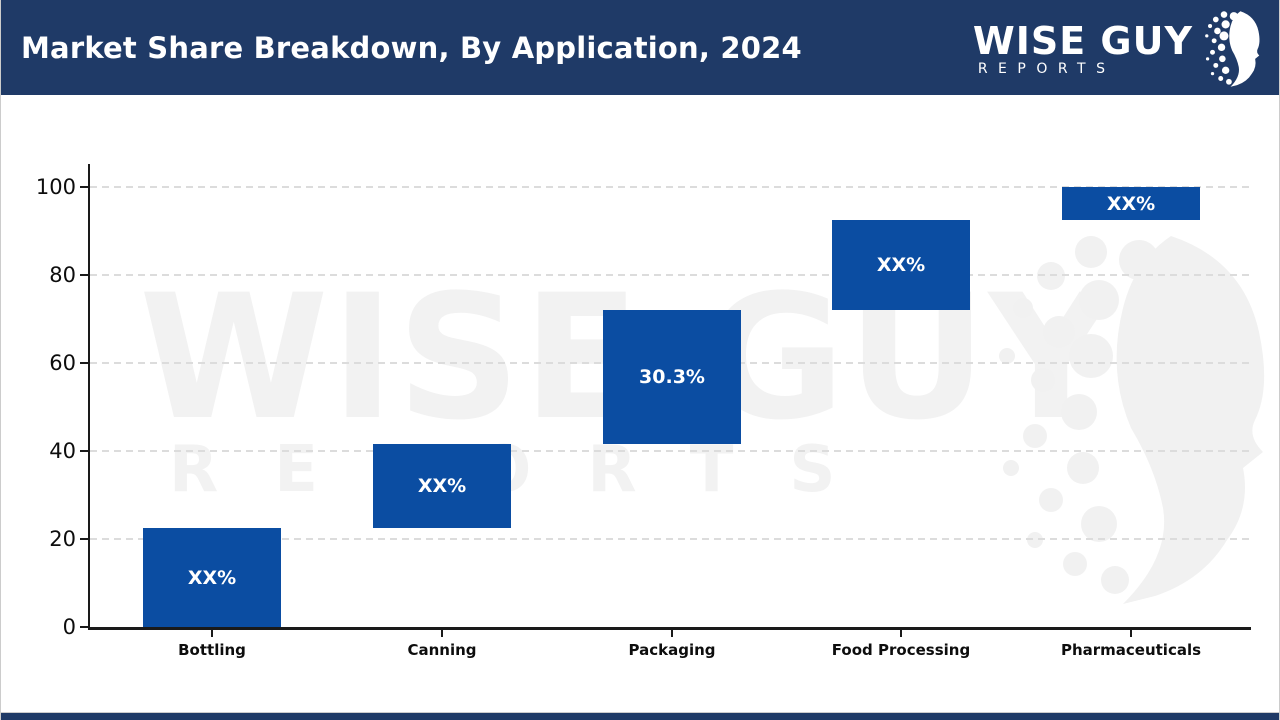 The image size is (1280, 720). Describe the element at coordinates (62, 363) in the screenshot. I see `y-axis-tick-label: 60` at that location.